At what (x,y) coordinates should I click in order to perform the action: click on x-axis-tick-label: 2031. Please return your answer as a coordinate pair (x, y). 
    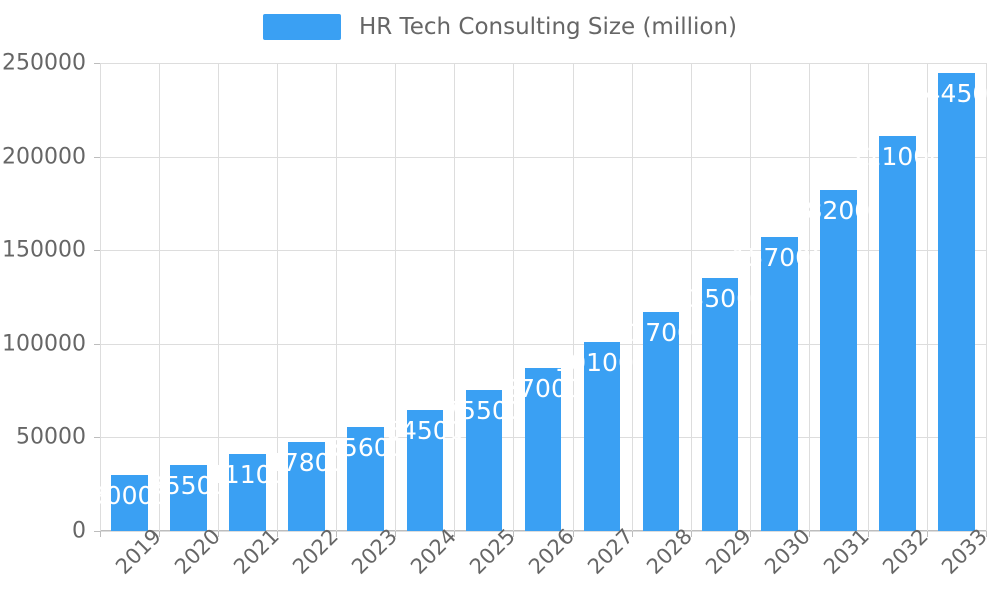
    Looking at the image, I should click on (847, 551).